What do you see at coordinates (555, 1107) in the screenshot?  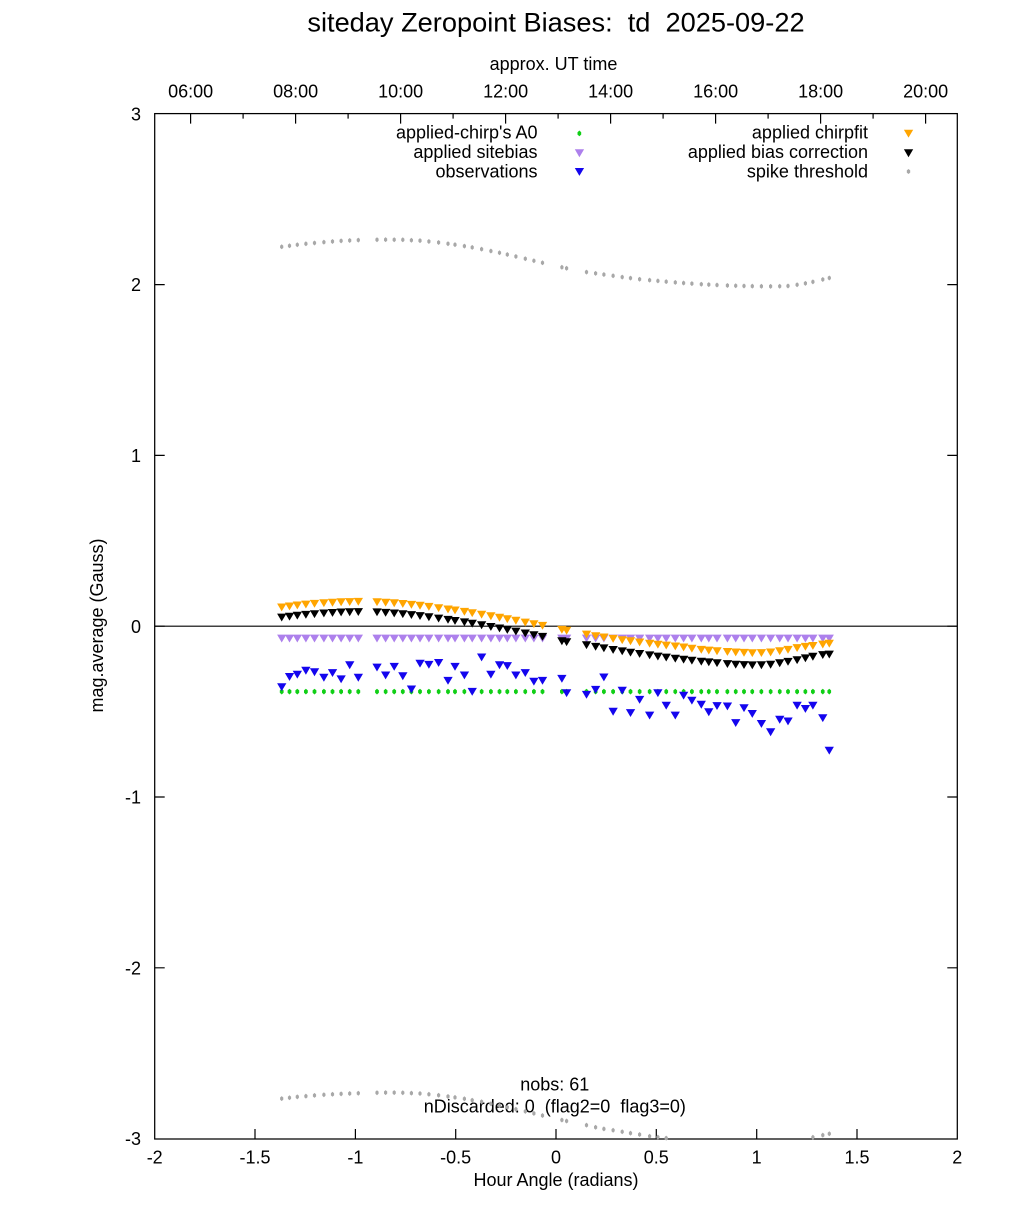 I see `svg-text:nDiscarded: 0 (flag2=0 flag3: nDiscarded: 0 (flag2=0 flag3=0)` at bounding box center [555, 1107].